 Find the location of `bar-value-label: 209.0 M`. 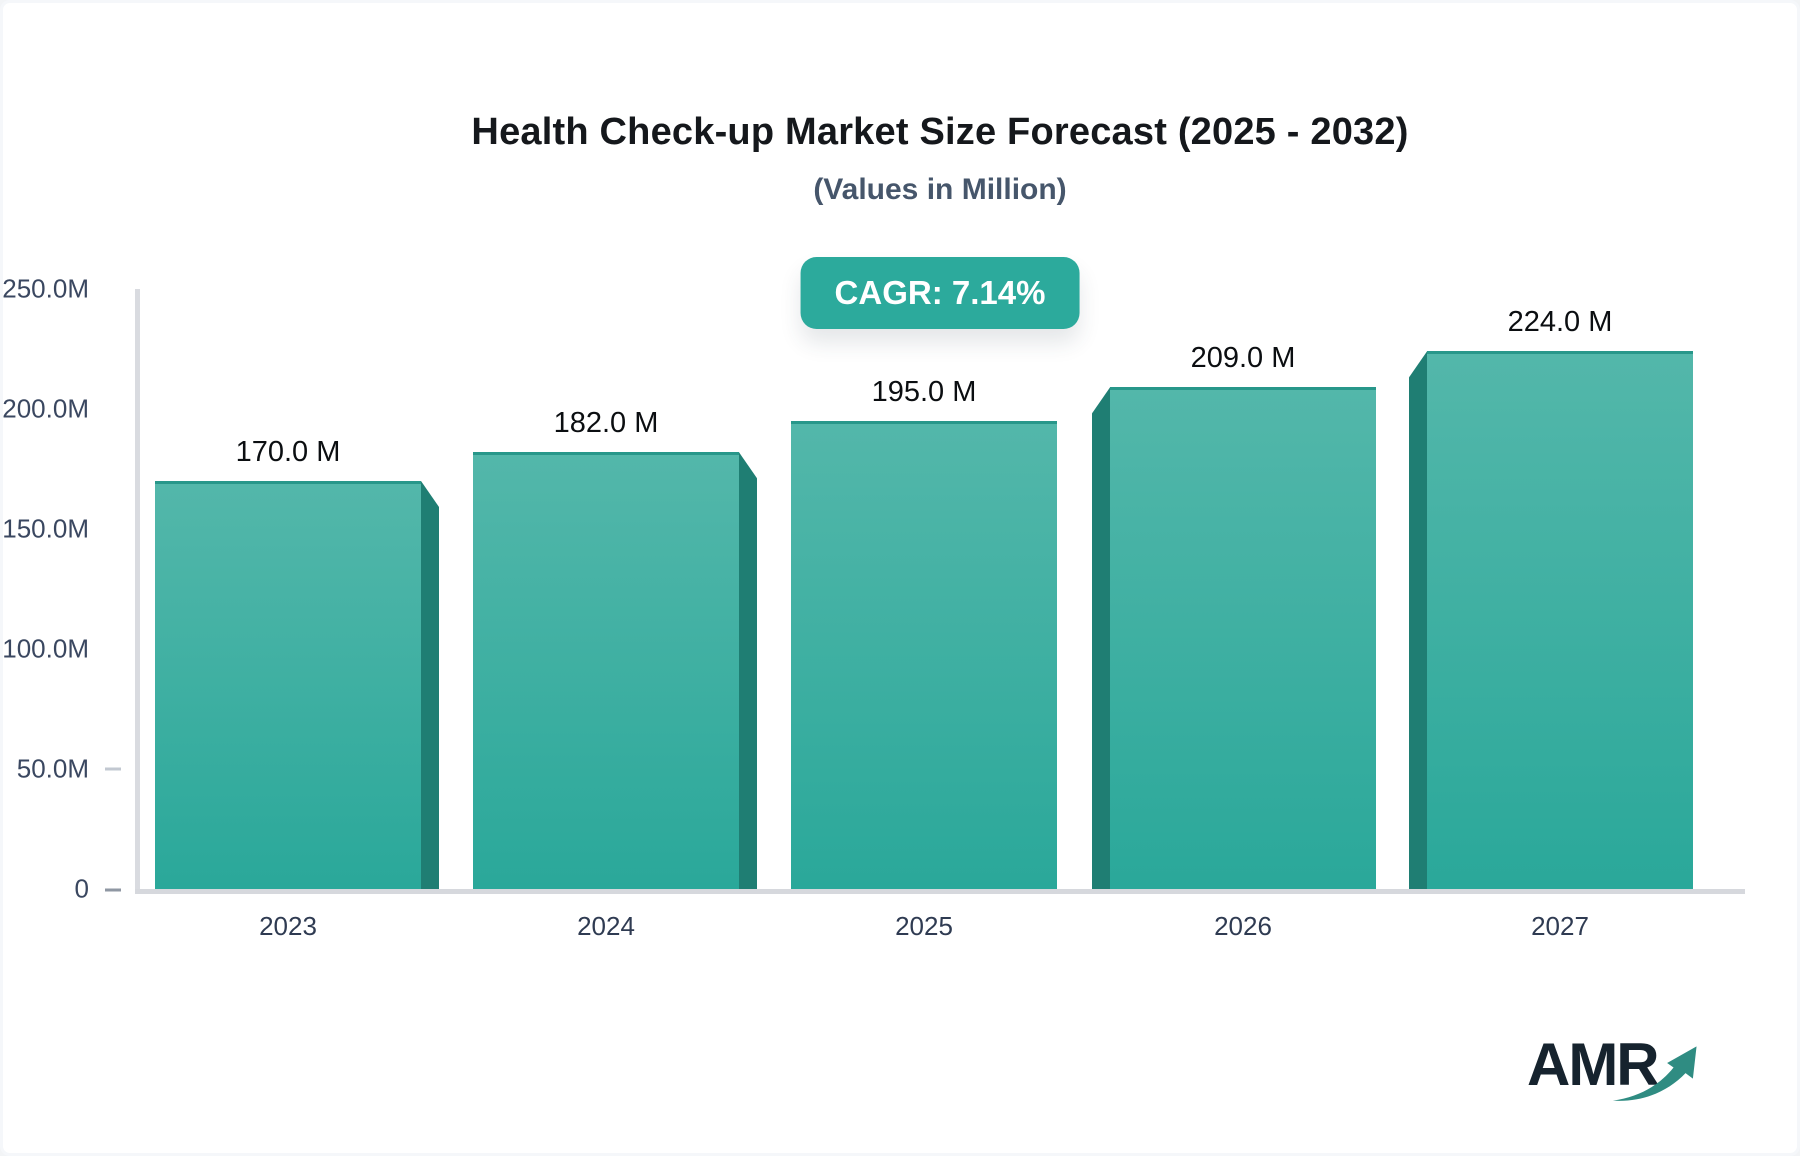

bar-value-label: 209.0 M is located at coordinates (1243, 358).